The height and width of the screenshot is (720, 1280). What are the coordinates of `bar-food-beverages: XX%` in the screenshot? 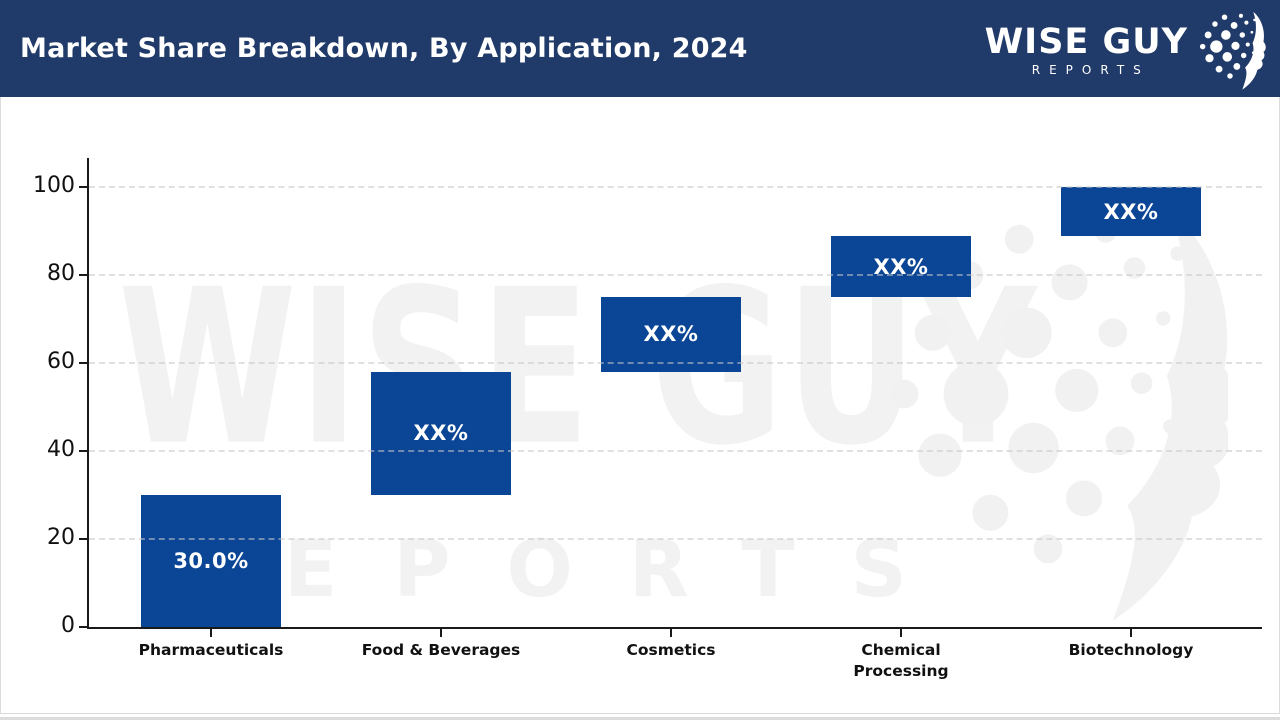 It's located at (441, 433).